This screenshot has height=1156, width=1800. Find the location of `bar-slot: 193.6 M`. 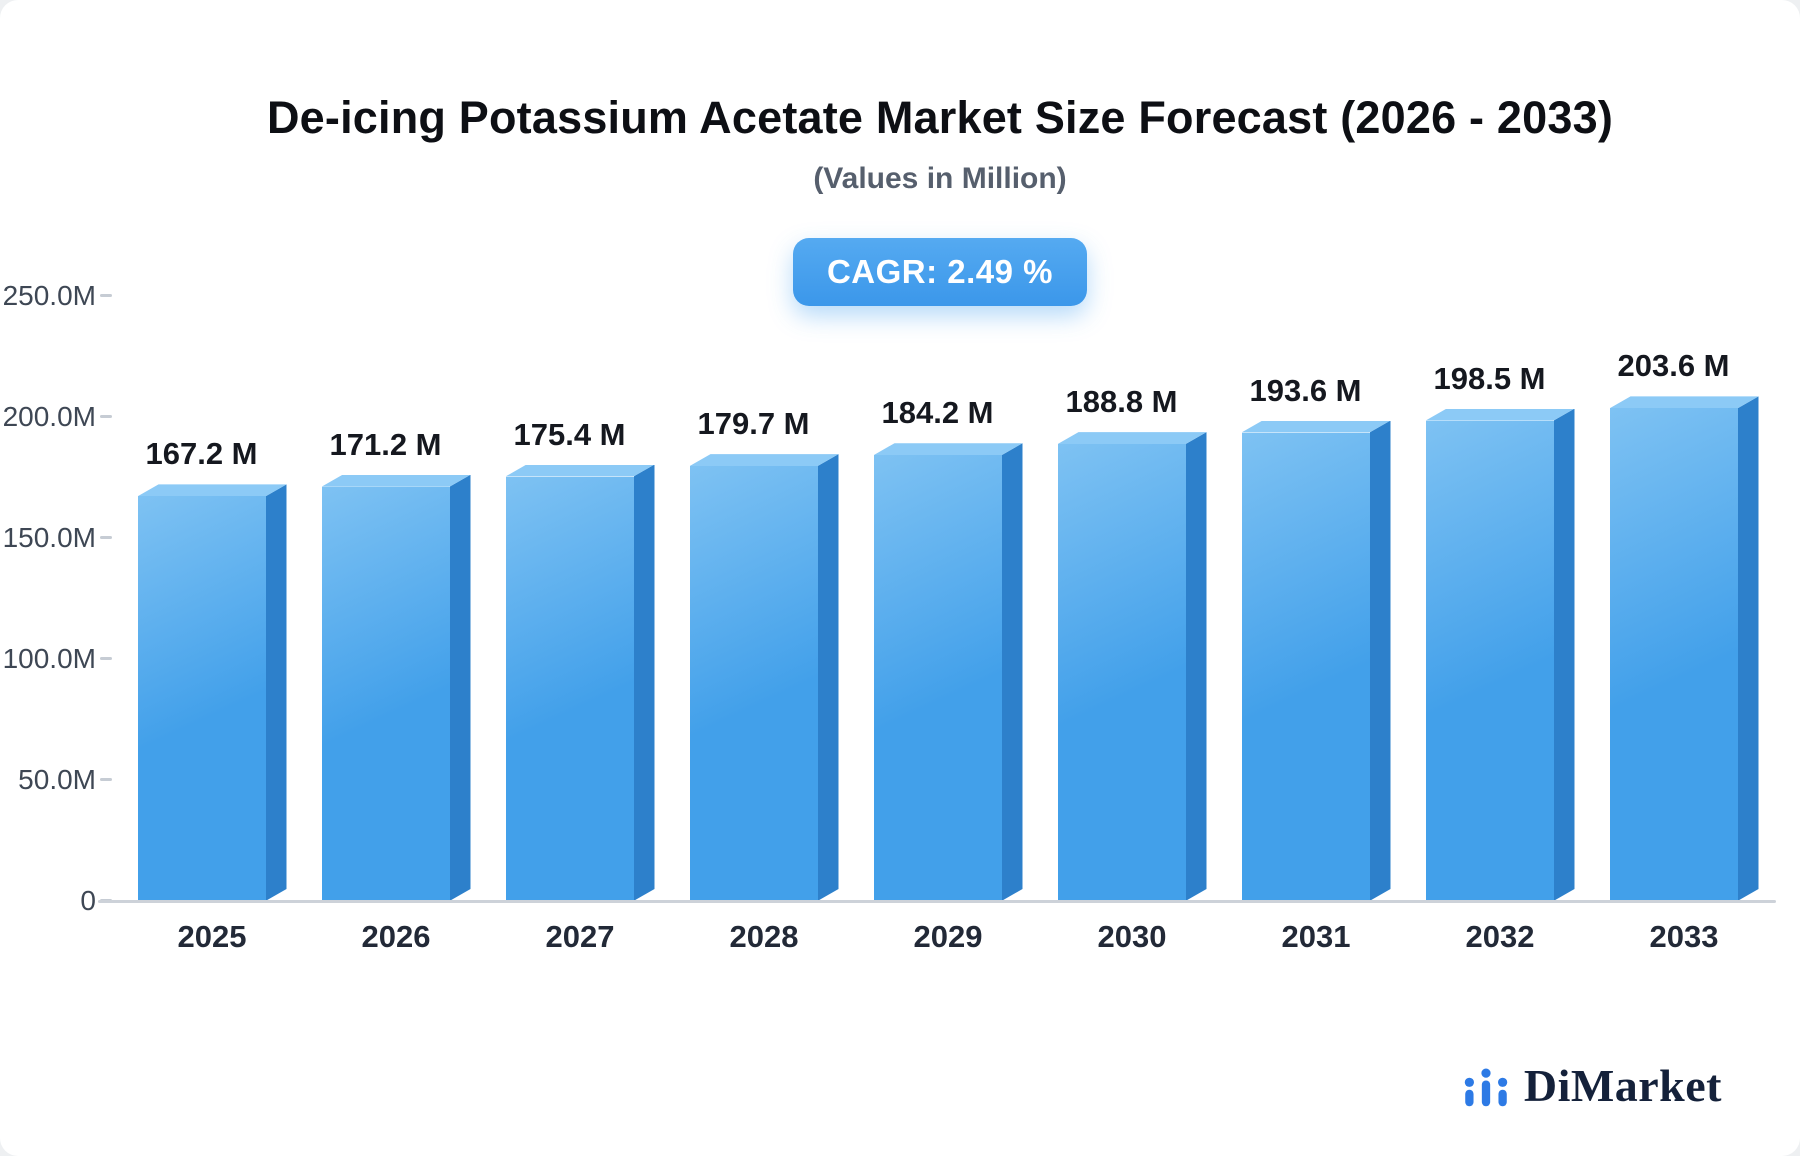

bar-slot: 193.6 M is located at coordinates (1316, 598).